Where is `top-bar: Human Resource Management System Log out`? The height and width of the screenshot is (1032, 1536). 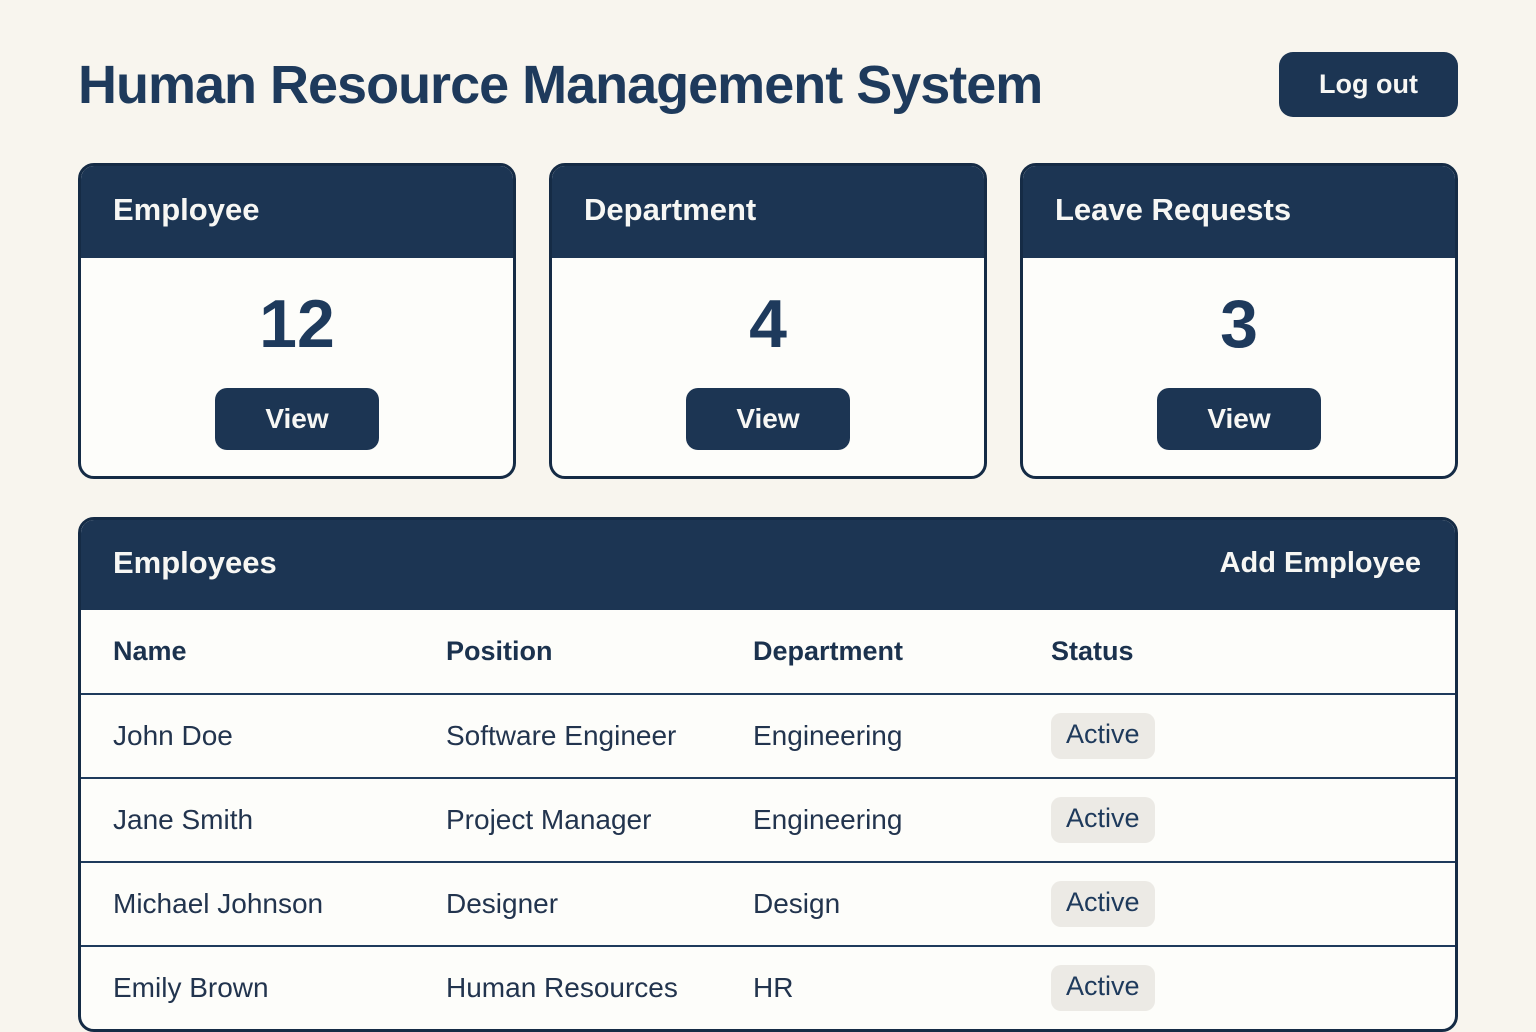 top-bar: Human Resource Management System Log out is located at coordinates (768, 84).